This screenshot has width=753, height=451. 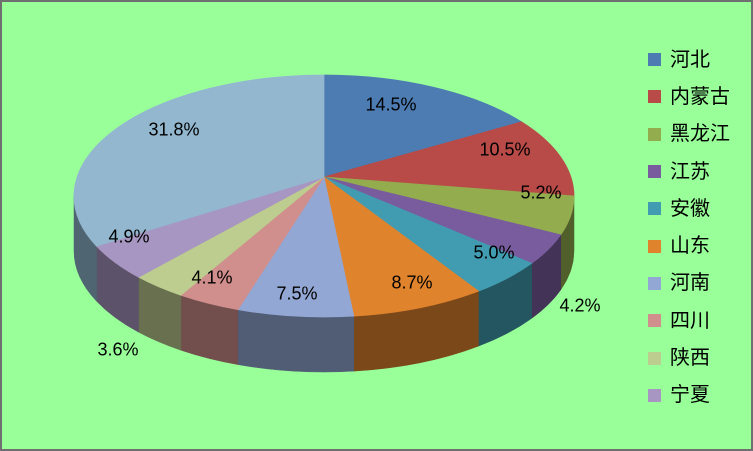 I want to click on legend-item-7: 四川, so click(x=689, y=320).